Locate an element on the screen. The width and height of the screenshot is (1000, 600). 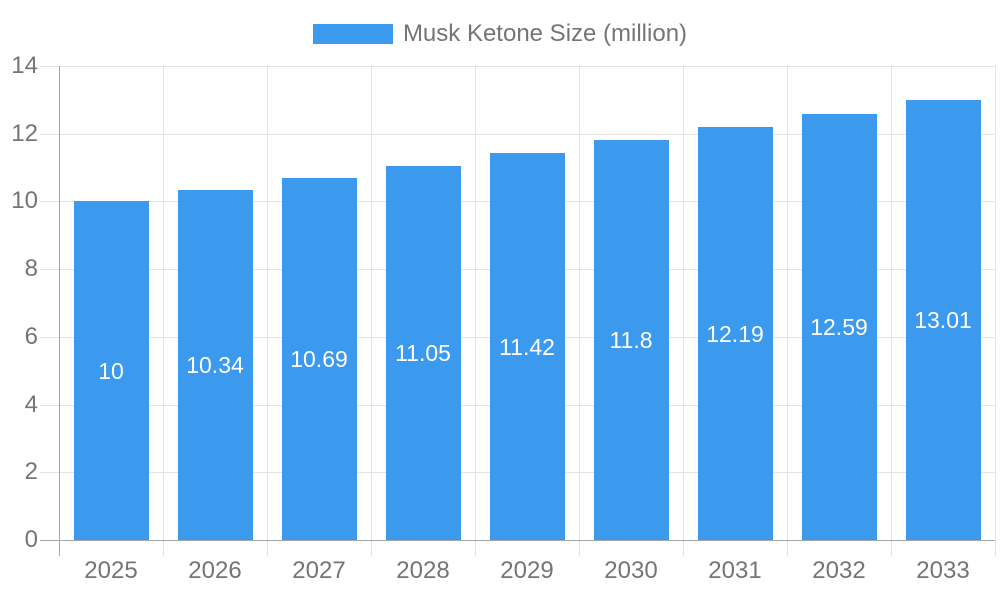
bar-value-label: 10.69 is located at coordinates (319, 359).